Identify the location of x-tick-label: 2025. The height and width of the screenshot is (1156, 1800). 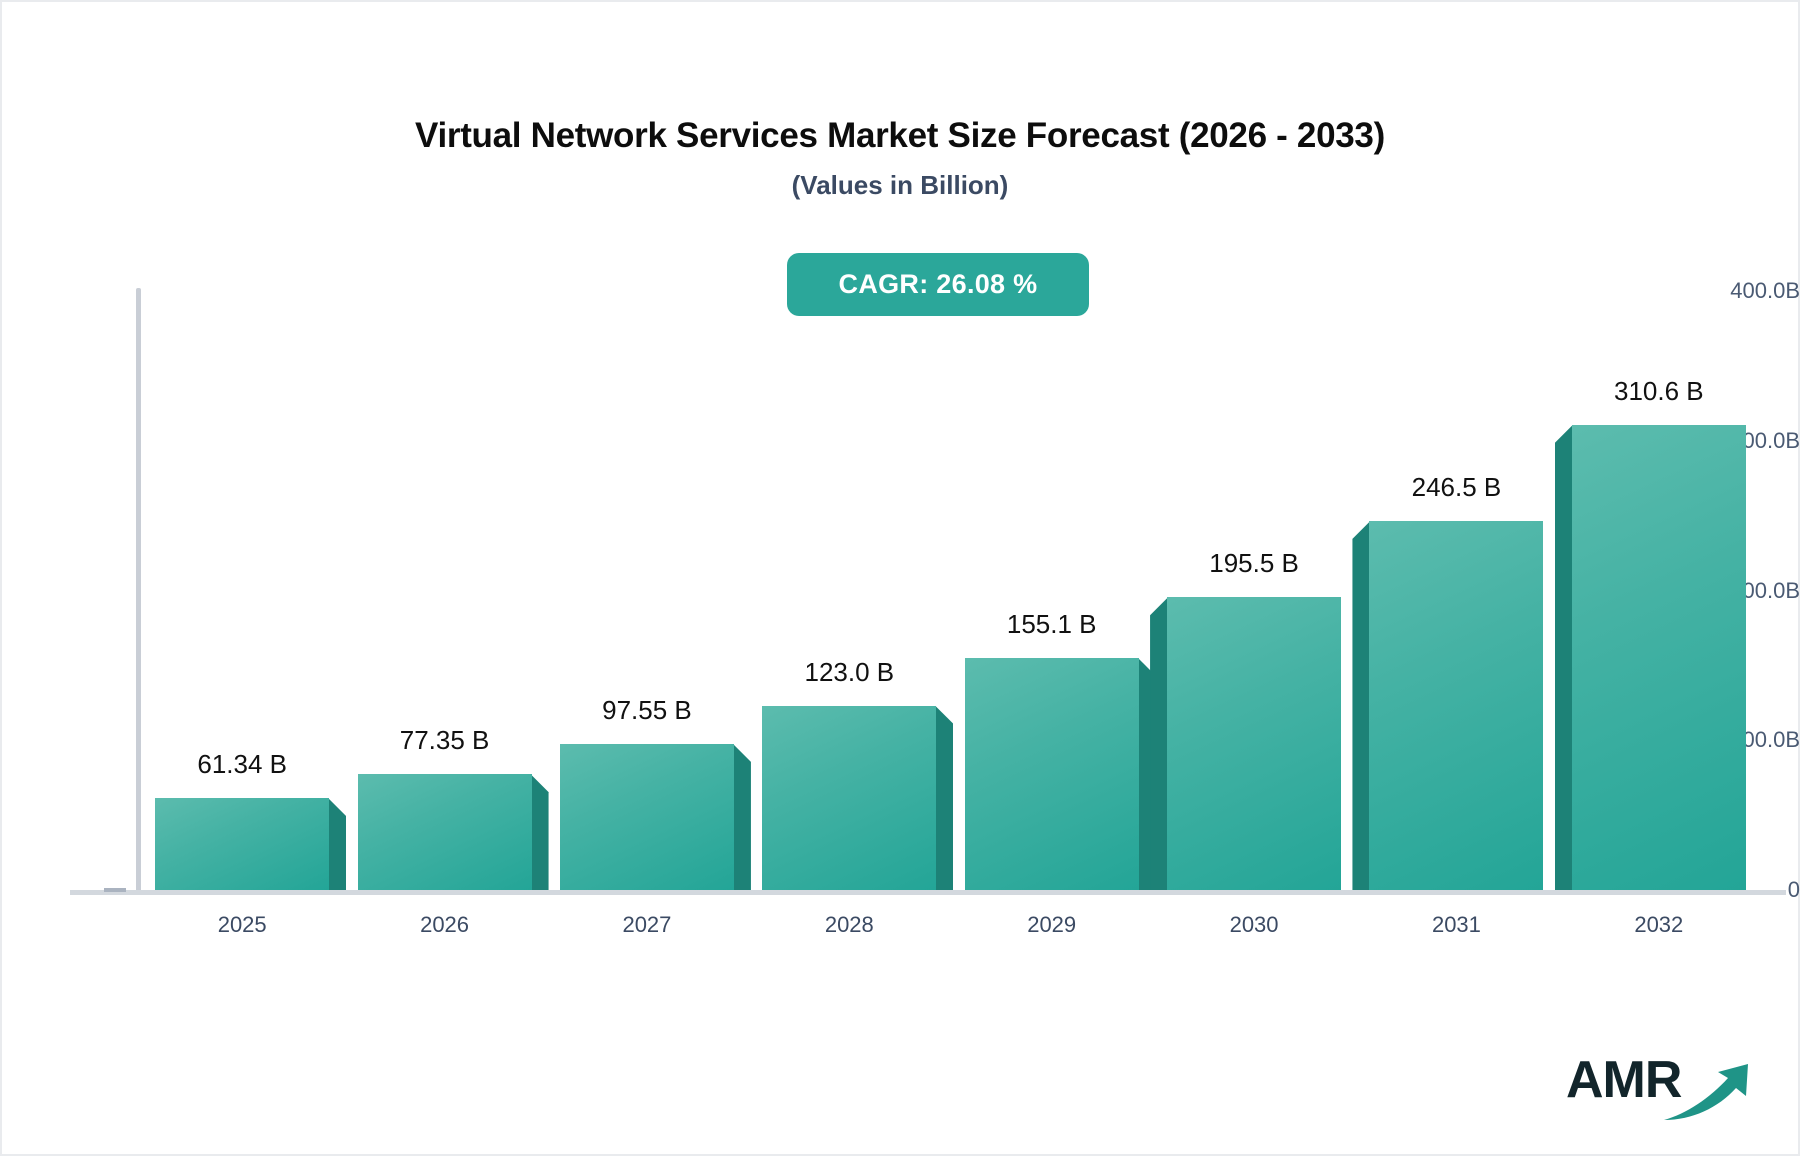
(242, 924).